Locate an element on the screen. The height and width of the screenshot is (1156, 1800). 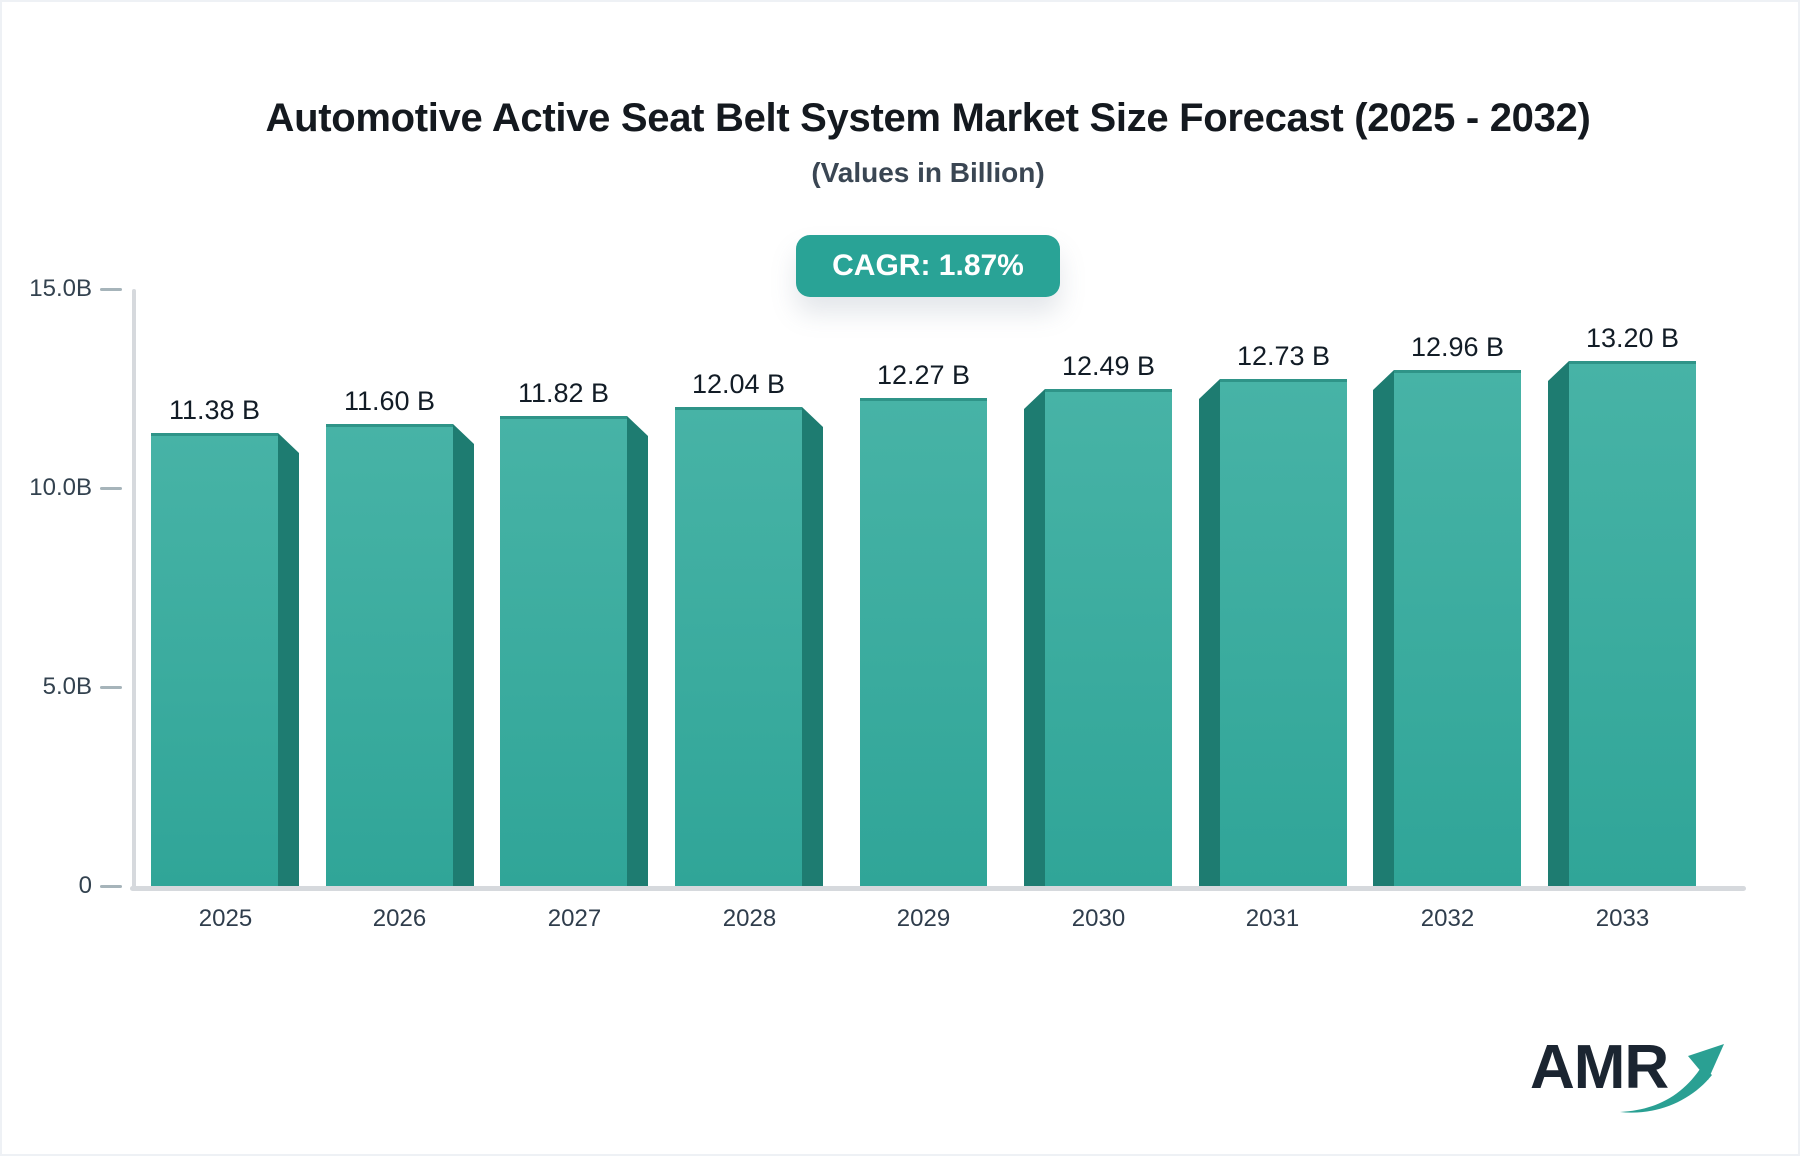
x-axis-label: 2025 is located at coordinates (225, 918).